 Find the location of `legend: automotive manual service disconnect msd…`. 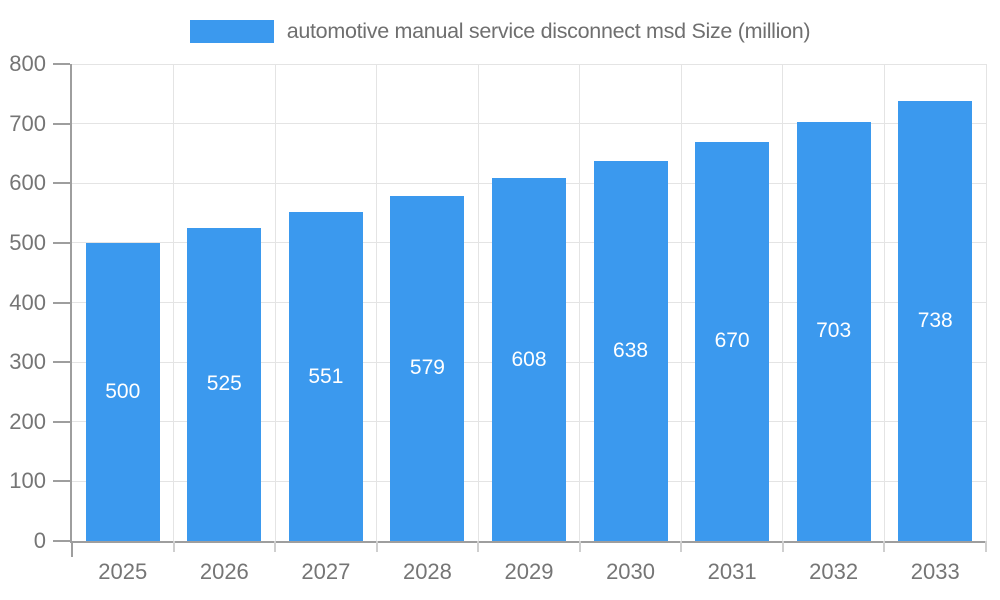

legend: automotive manual service disconnect msd… is located at coordinates (500, 31).